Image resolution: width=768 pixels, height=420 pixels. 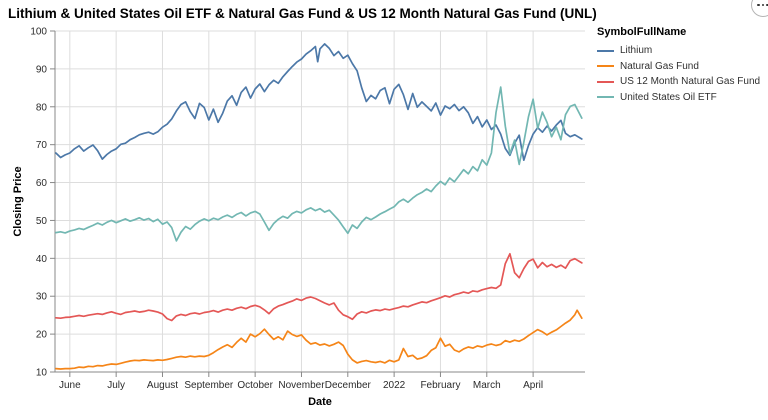 What do you see at coordinates (348, 385) in the screenshot?
I see `x-tick-label: December` at bounding box center [348, 385].